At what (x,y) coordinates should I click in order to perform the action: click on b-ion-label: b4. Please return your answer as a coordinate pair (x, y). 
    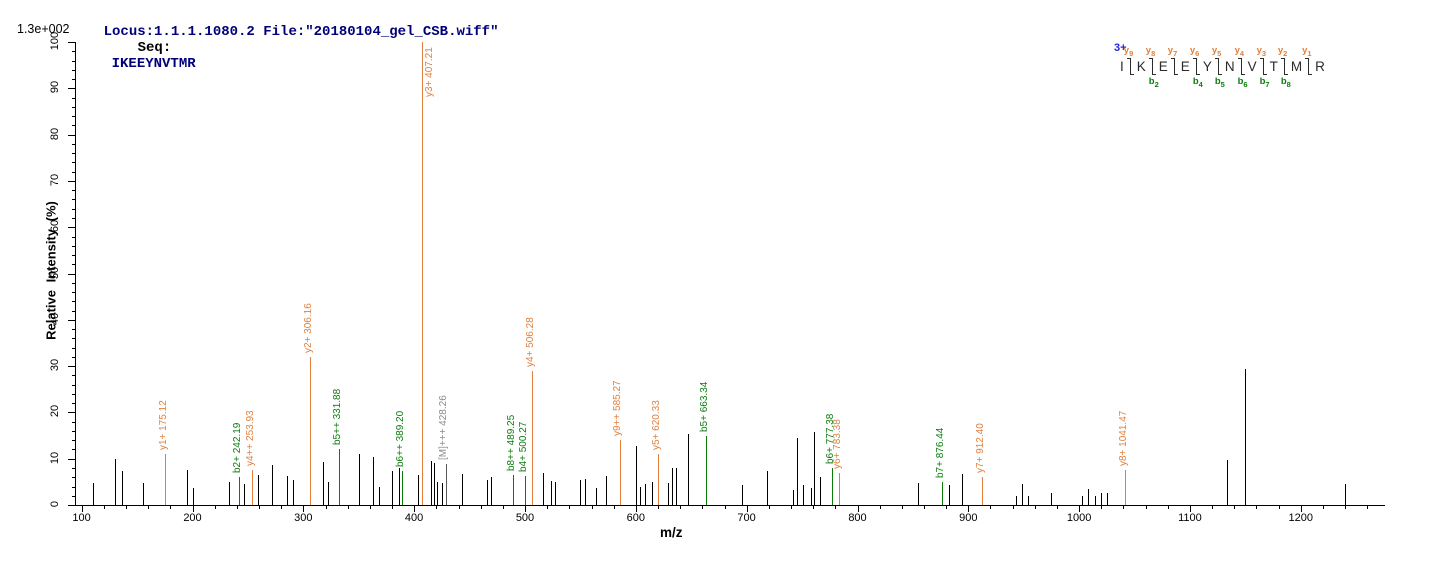
    Looking at the image, I should click on (1197, 82).